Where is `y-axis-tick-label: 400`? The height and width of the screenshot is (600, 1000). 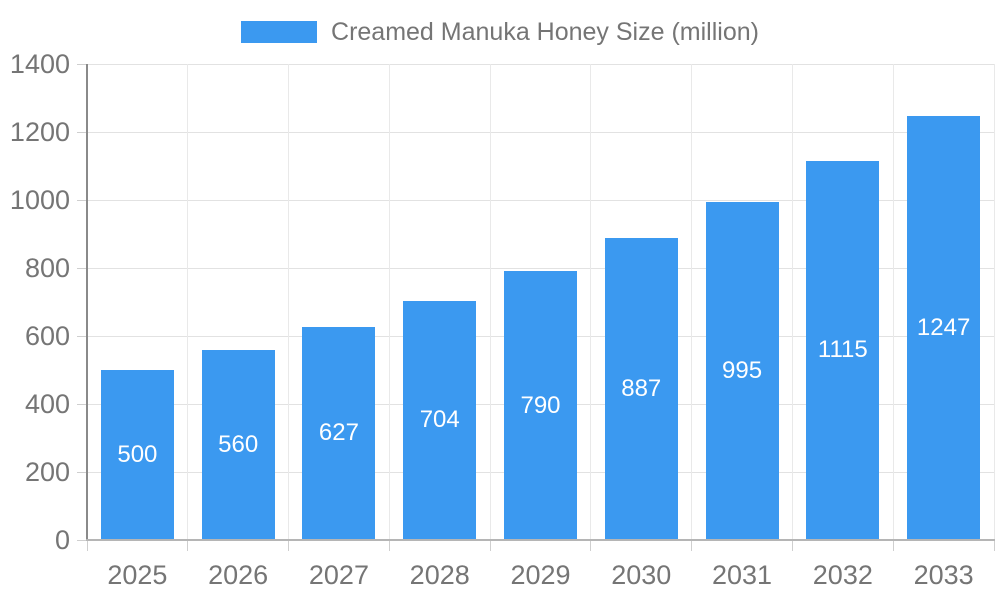 y-axis-tick-label: 400 is located at coordinates (47, 404).